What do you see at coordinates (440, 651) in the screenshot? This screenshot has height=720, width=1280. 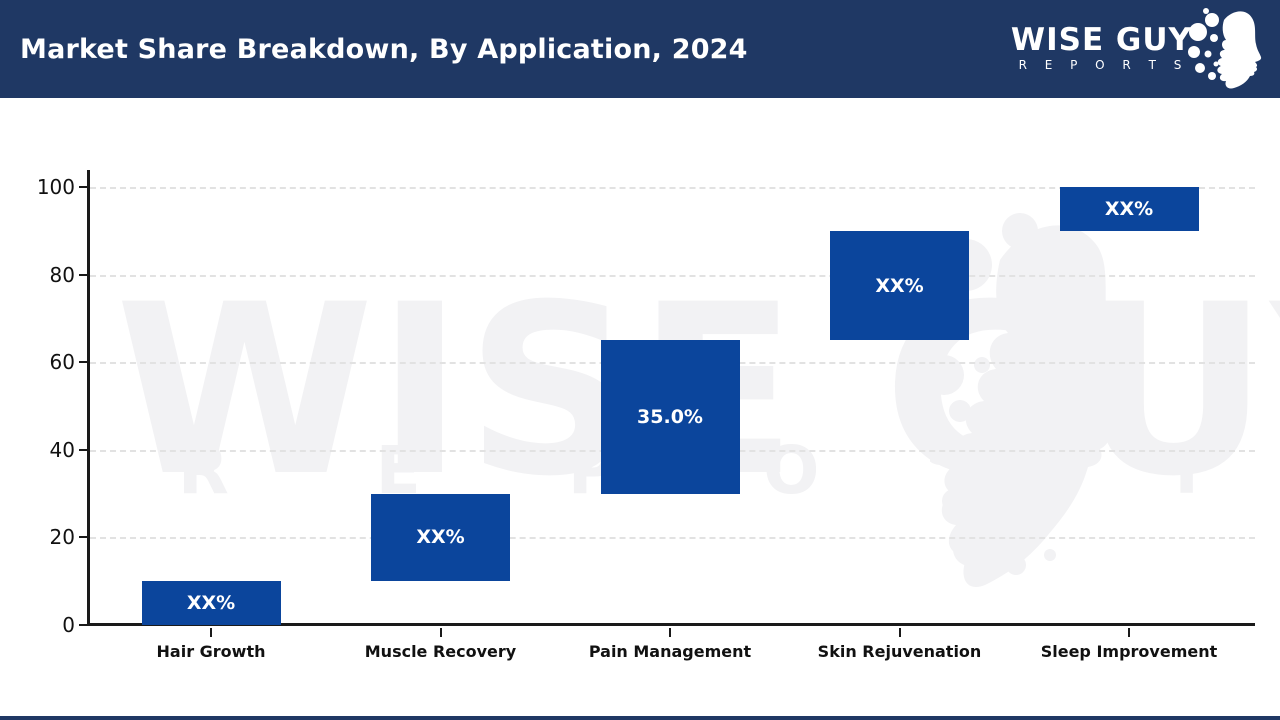 I see `x-tick-label-muscle-recovery: Muscle Recovery` at bounding box center [440, 651].